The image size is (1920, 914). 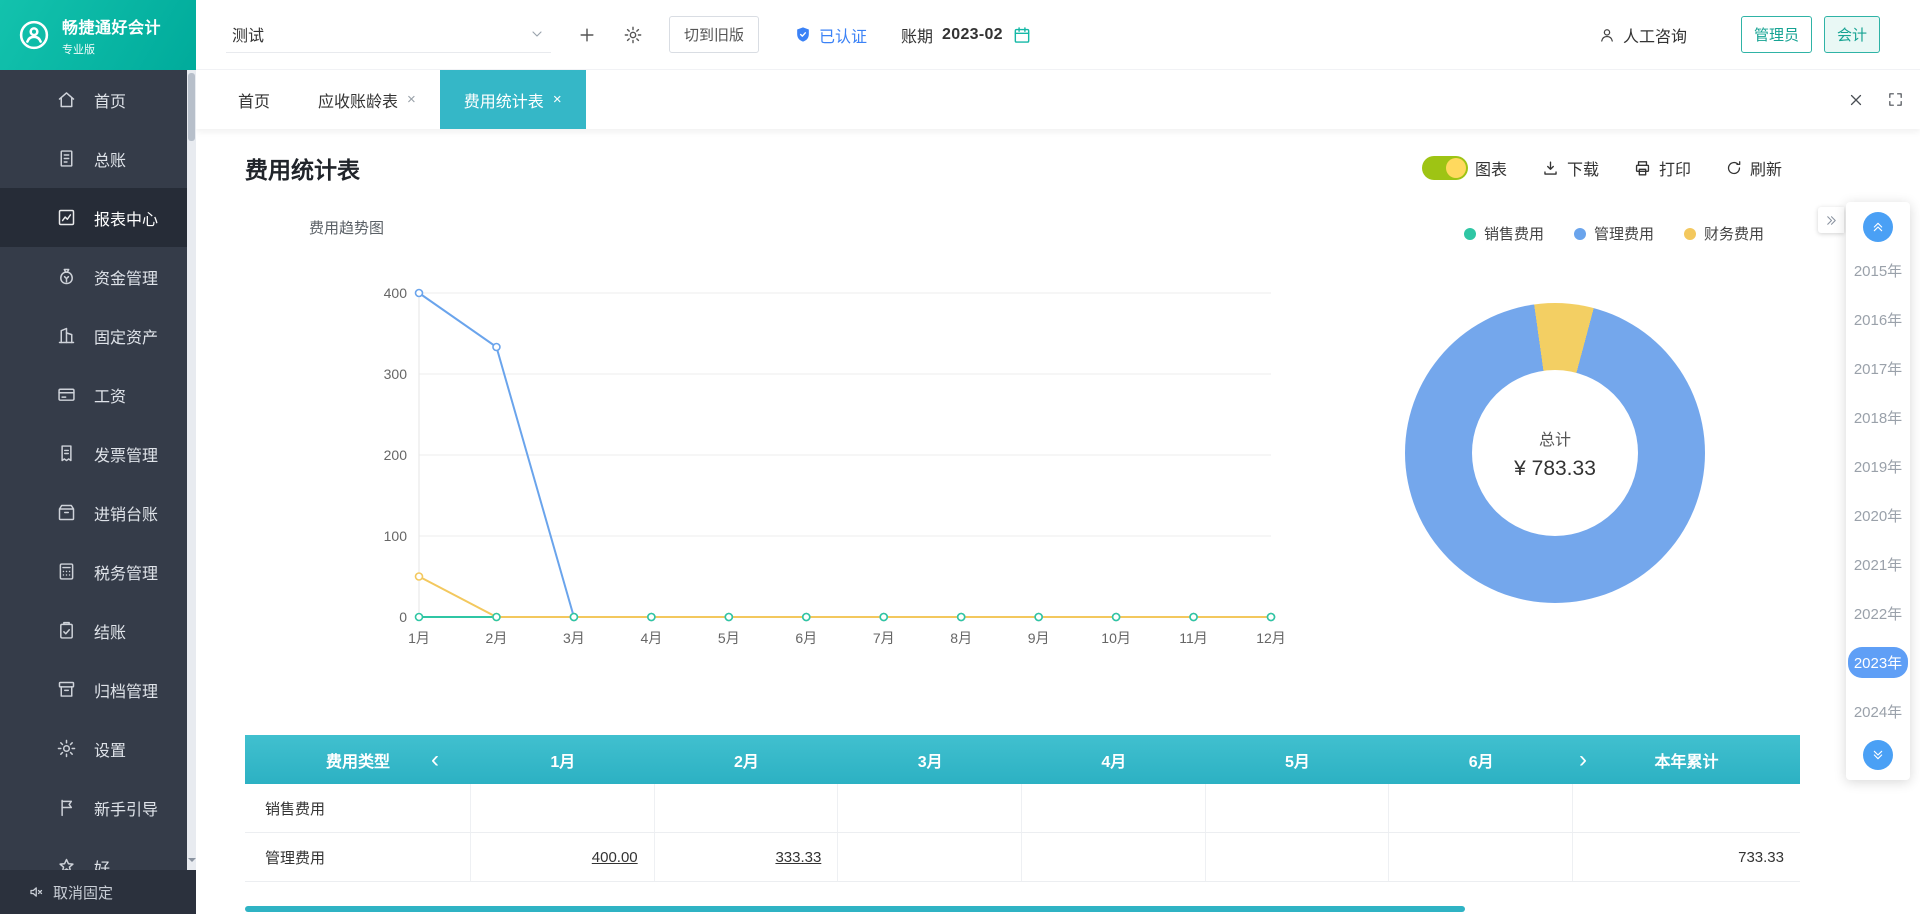 What do you see at coordinates (1878, 712) in the screenshot?
I see `year-option-2024: 2024年` at bounding box center [1878, 712].